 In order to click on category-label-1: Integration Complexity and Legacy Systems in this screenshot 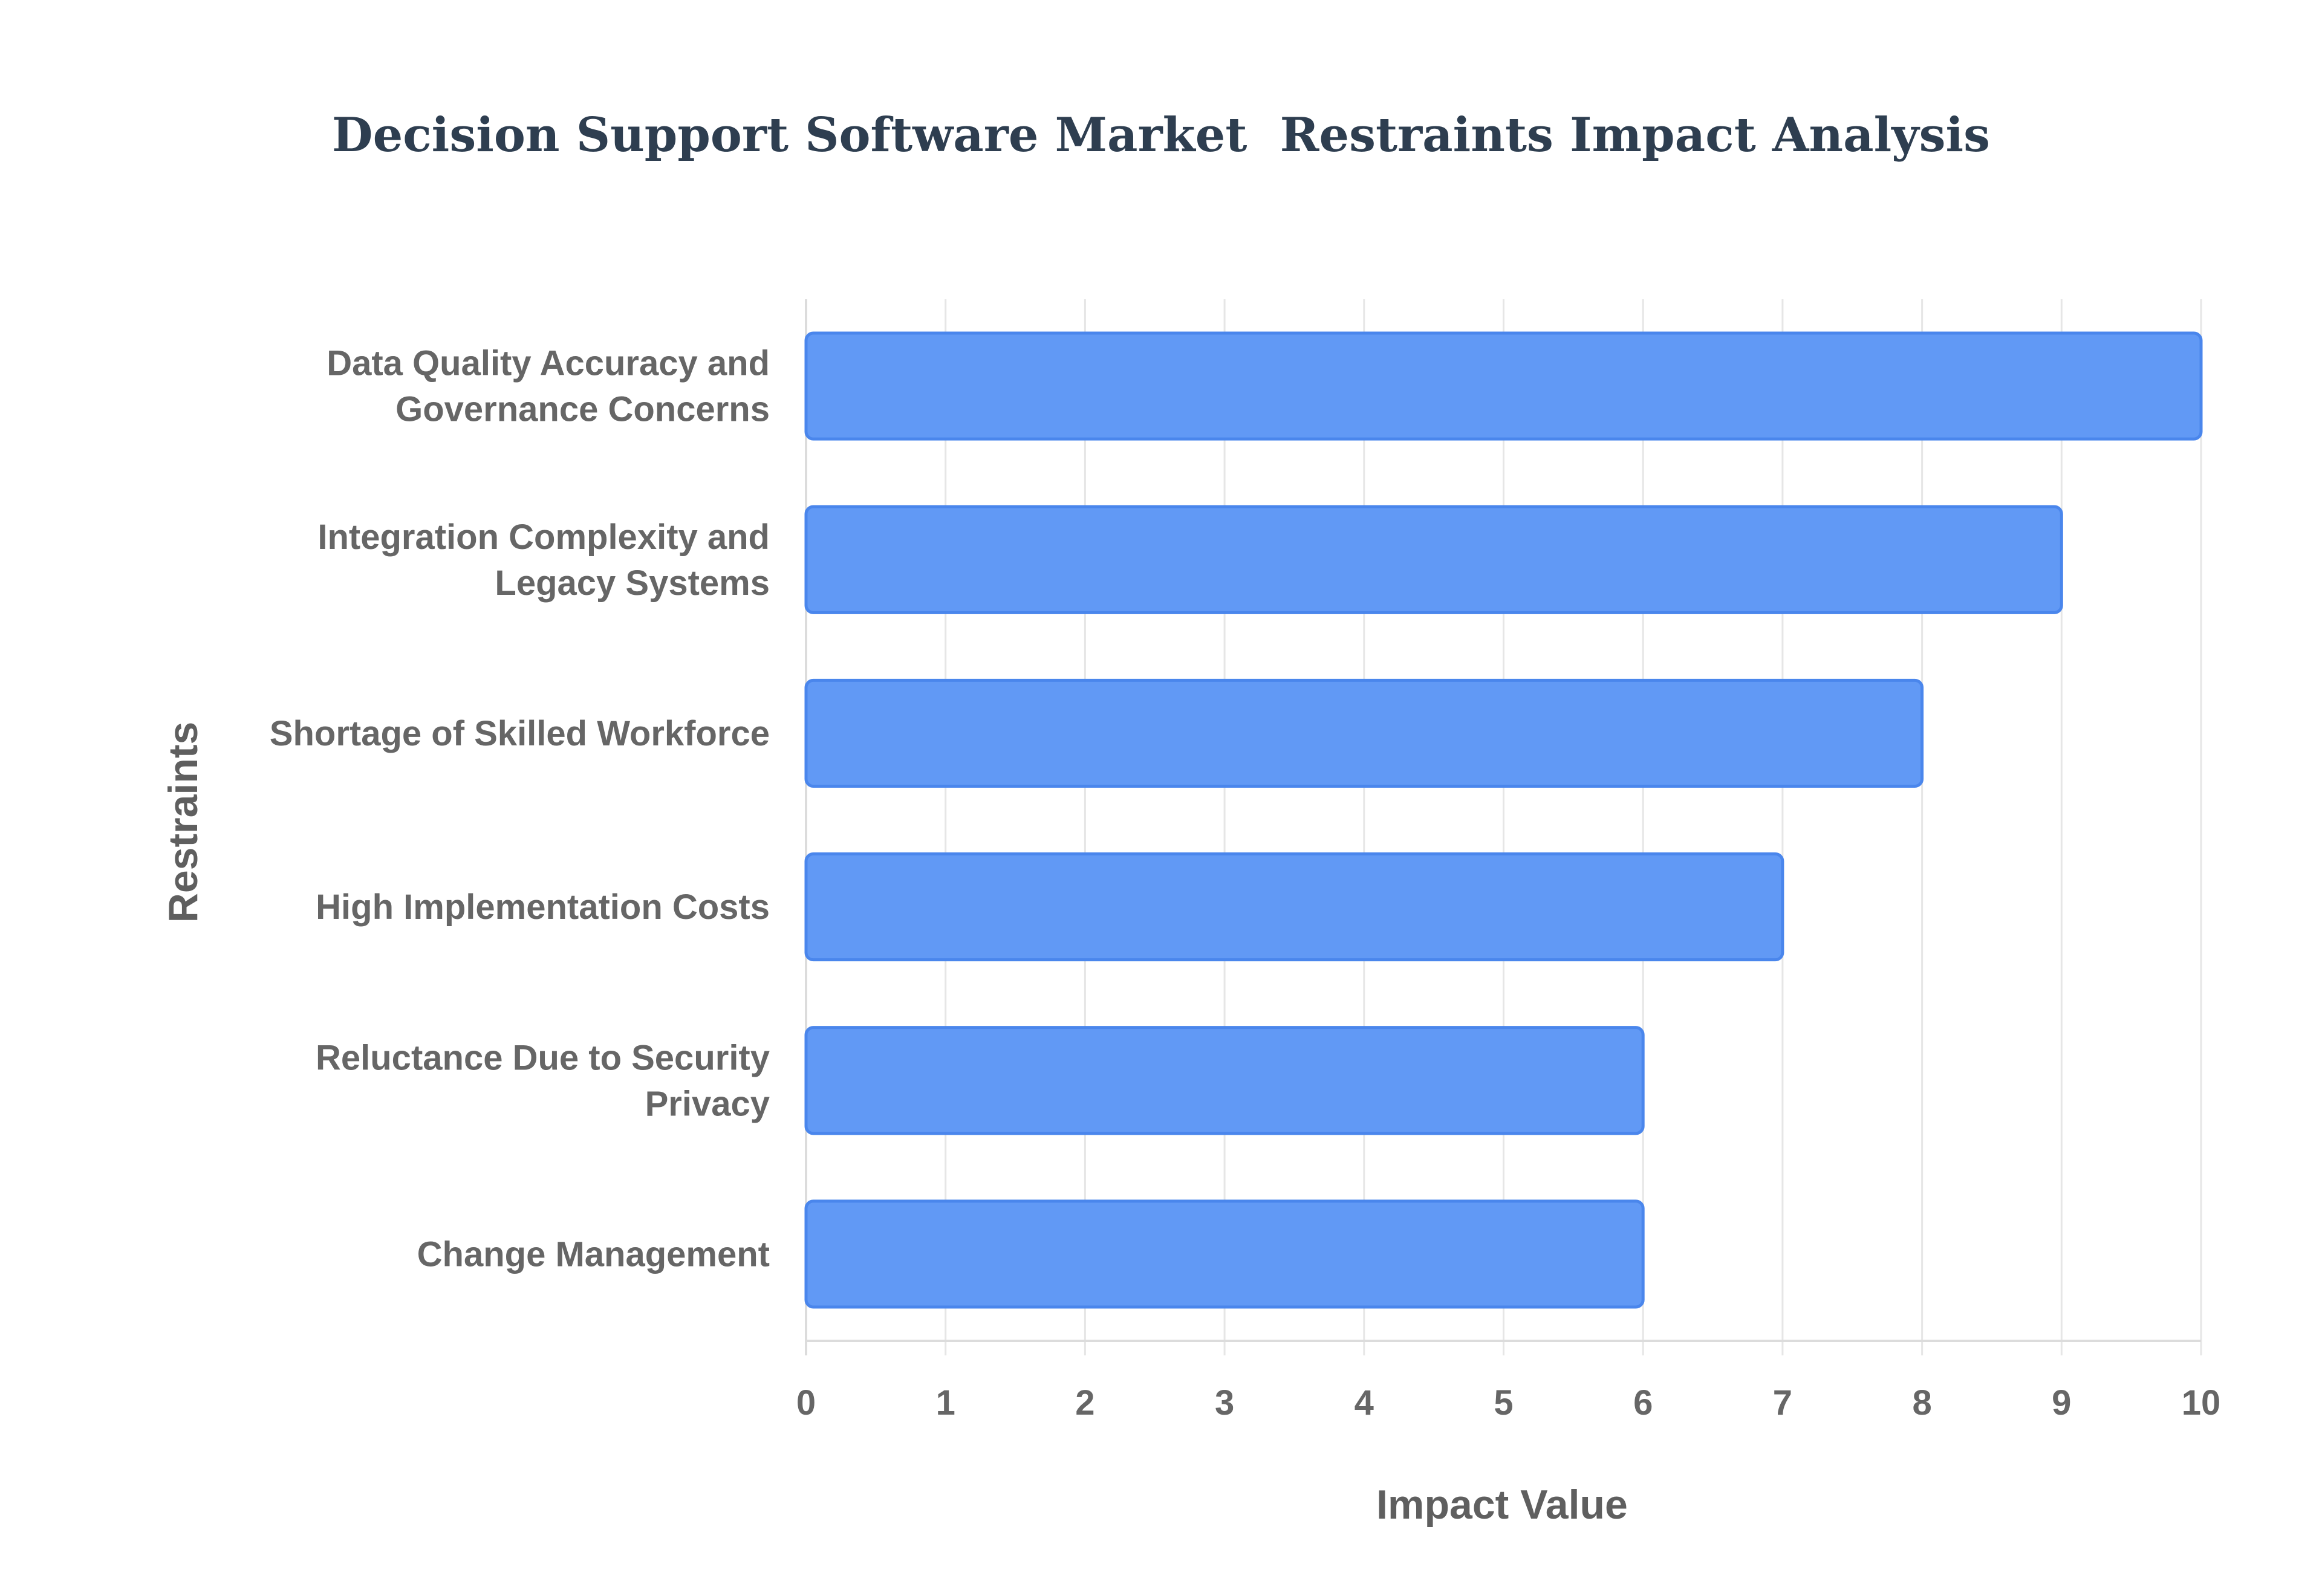, I will do `click(543, 560)`.